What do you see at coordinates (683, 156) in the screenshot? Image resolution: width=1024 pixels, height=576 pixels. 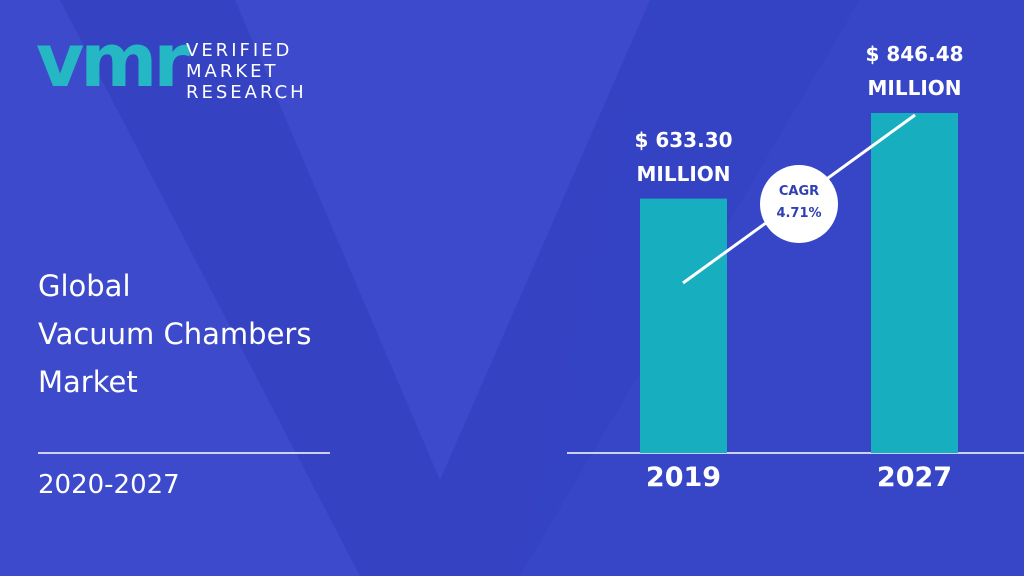 I see `value-label: $ 633.30 MILLION` at bounding box center [683, 156].